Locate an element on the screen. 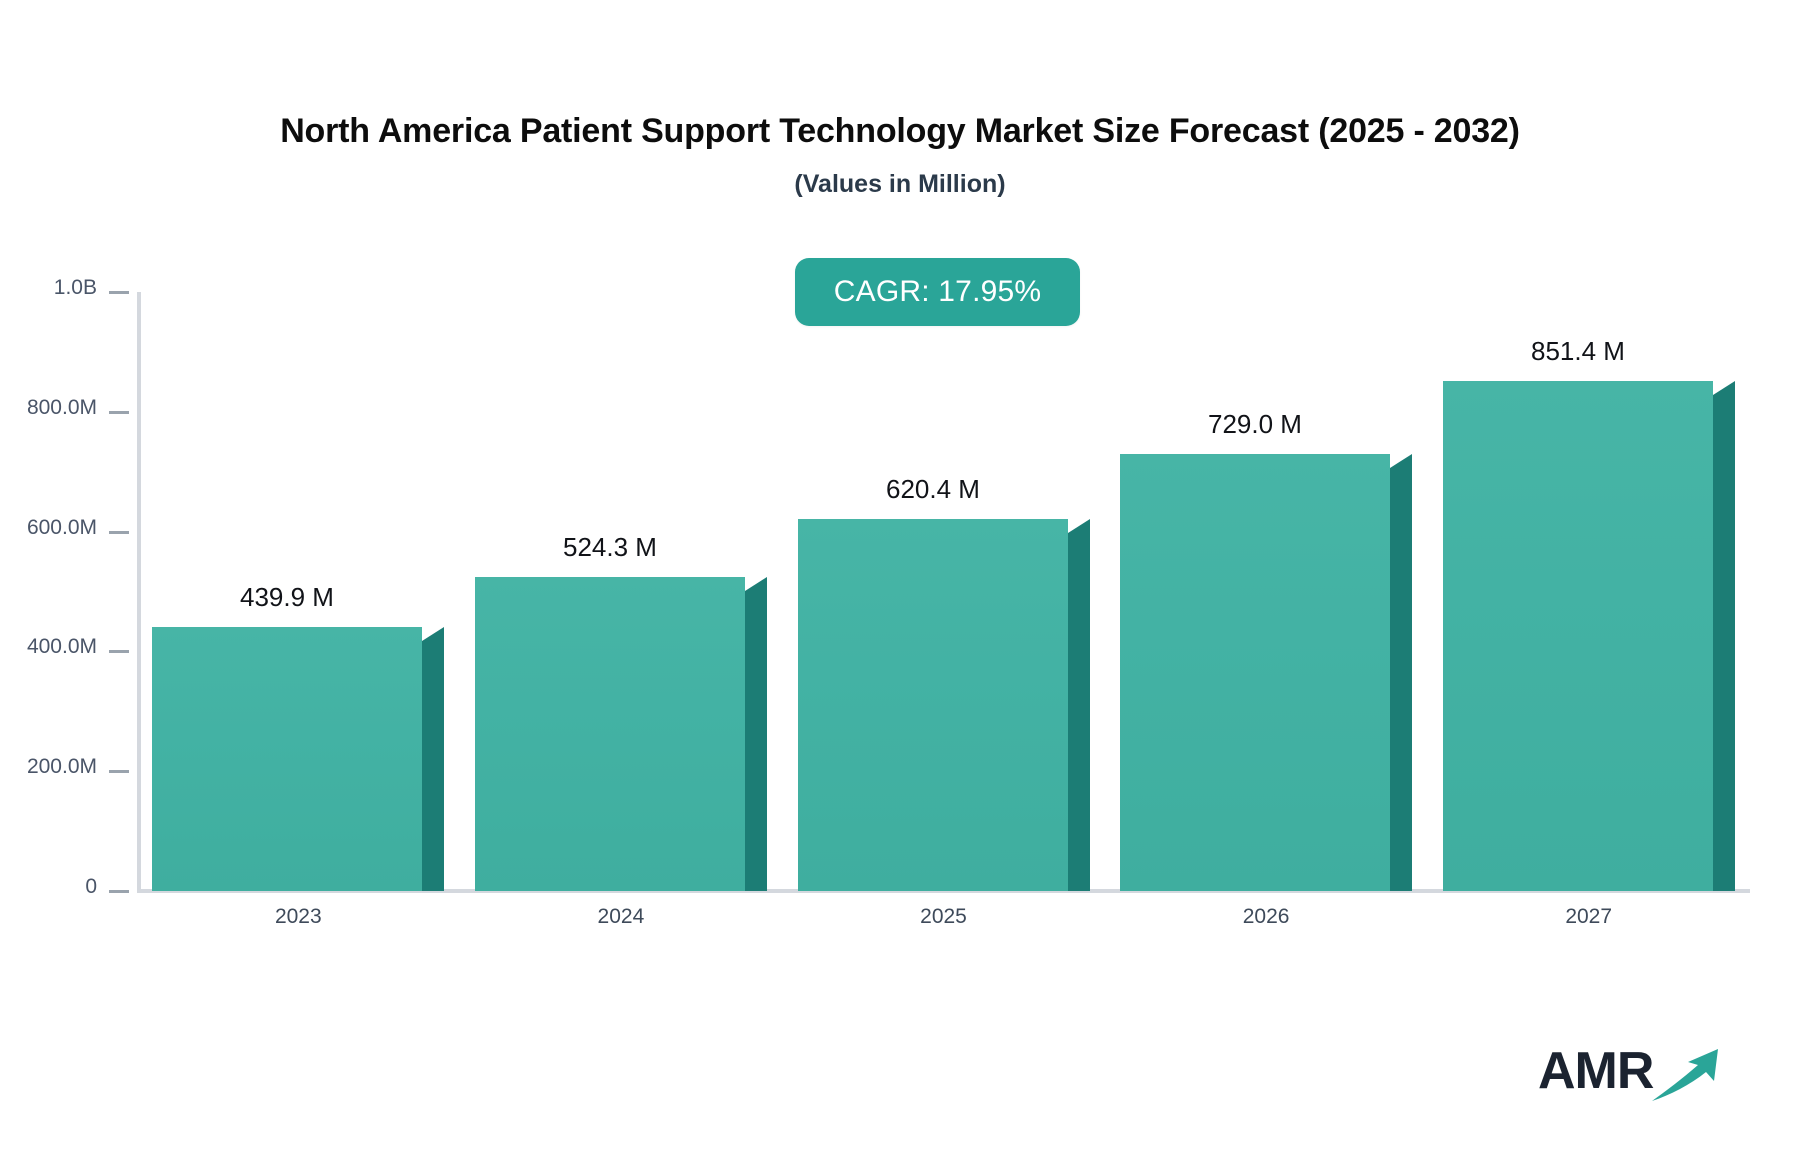 The width and height of the screenshot is (1800, 1156). cagr-badge: CAGR: 17.95% is located at coordinates (937, 292).